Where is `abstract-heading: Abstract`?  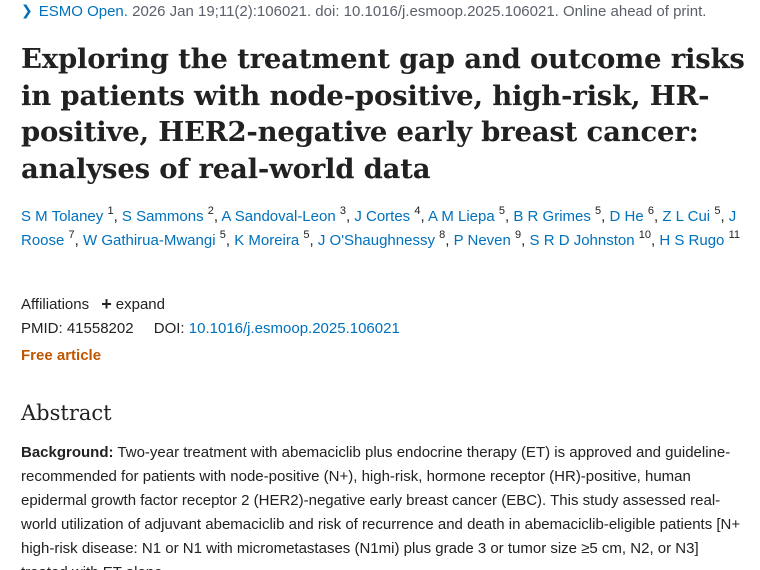
abstract-heading: Abstract is located at coordinates (66, 413).